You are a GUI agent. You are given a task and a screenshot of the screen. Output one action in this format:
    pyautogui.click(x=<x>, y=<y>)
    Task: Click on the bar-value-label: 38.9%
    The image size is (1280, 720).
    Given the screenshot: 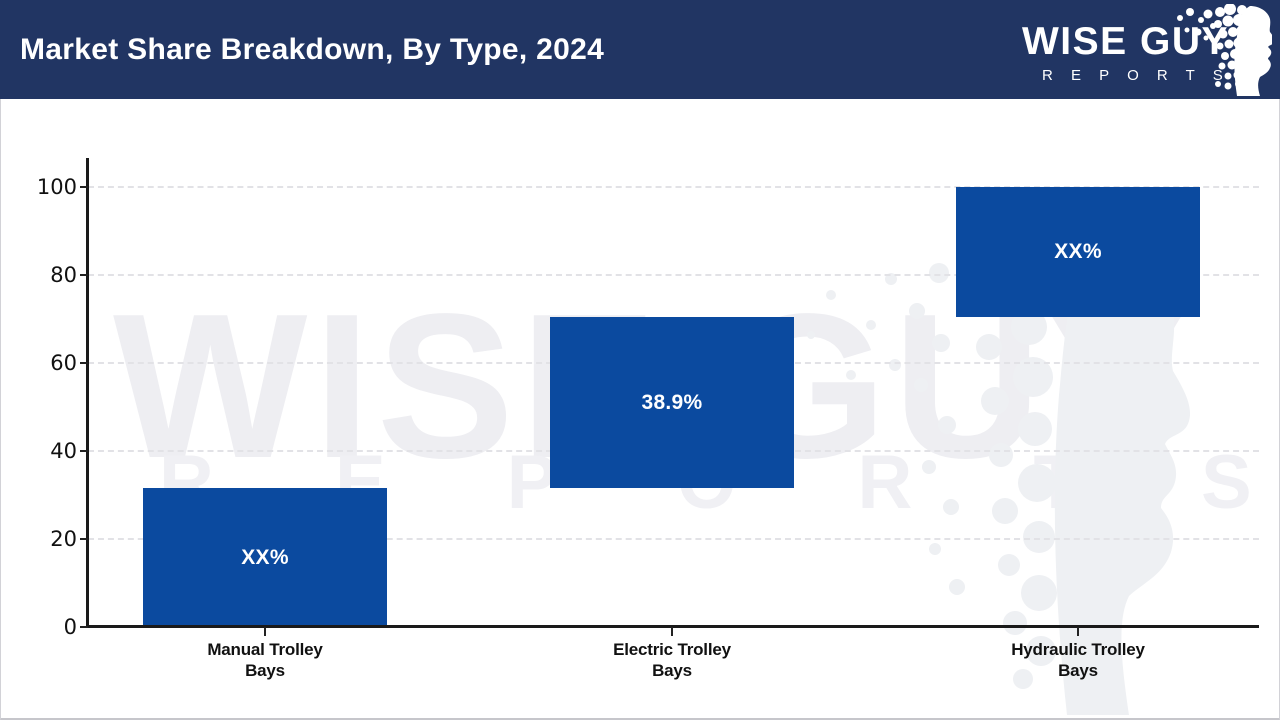 What is the action you would take?
    pyautogui.click(x=672, y=402)
    